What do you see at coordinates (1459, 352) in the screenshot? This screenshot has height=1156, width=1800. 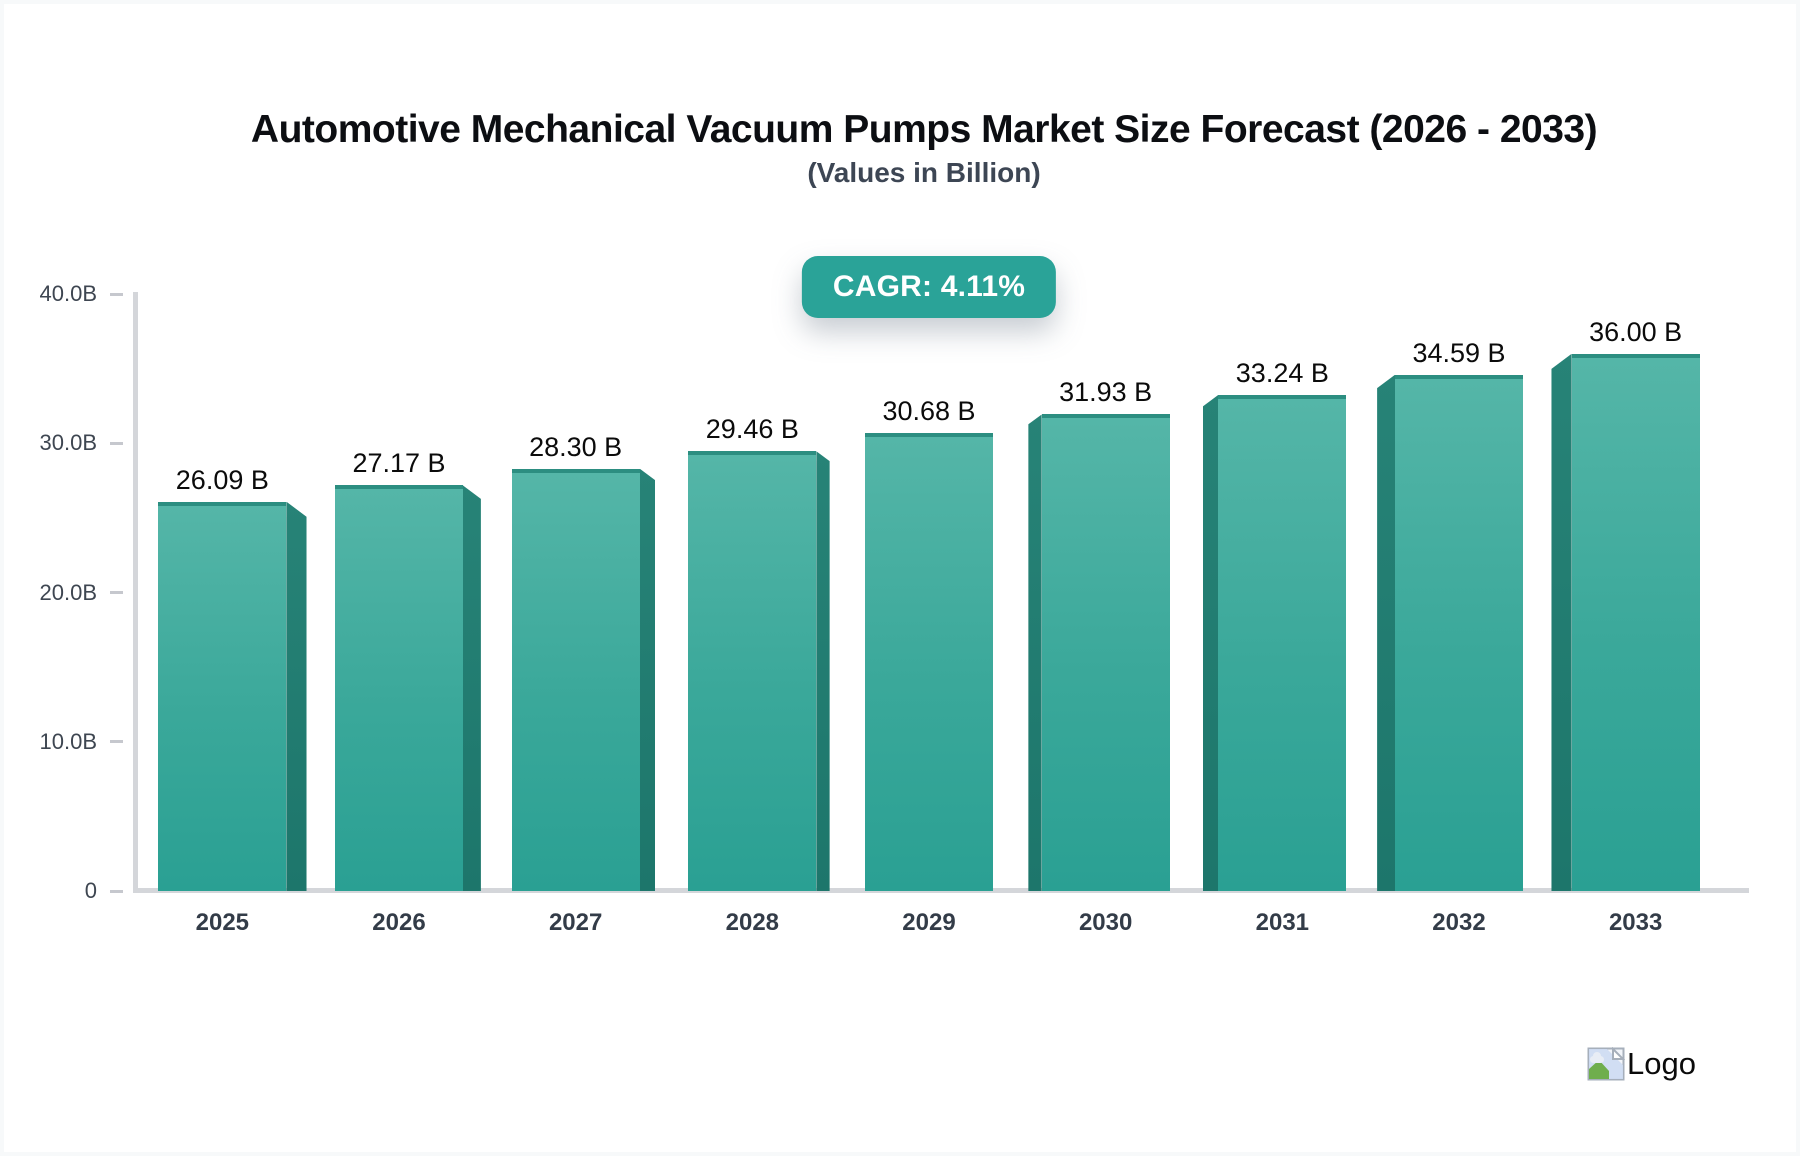 I see `bar-value-label-2032: 34.59 B` at bounding box center [1459, 352].